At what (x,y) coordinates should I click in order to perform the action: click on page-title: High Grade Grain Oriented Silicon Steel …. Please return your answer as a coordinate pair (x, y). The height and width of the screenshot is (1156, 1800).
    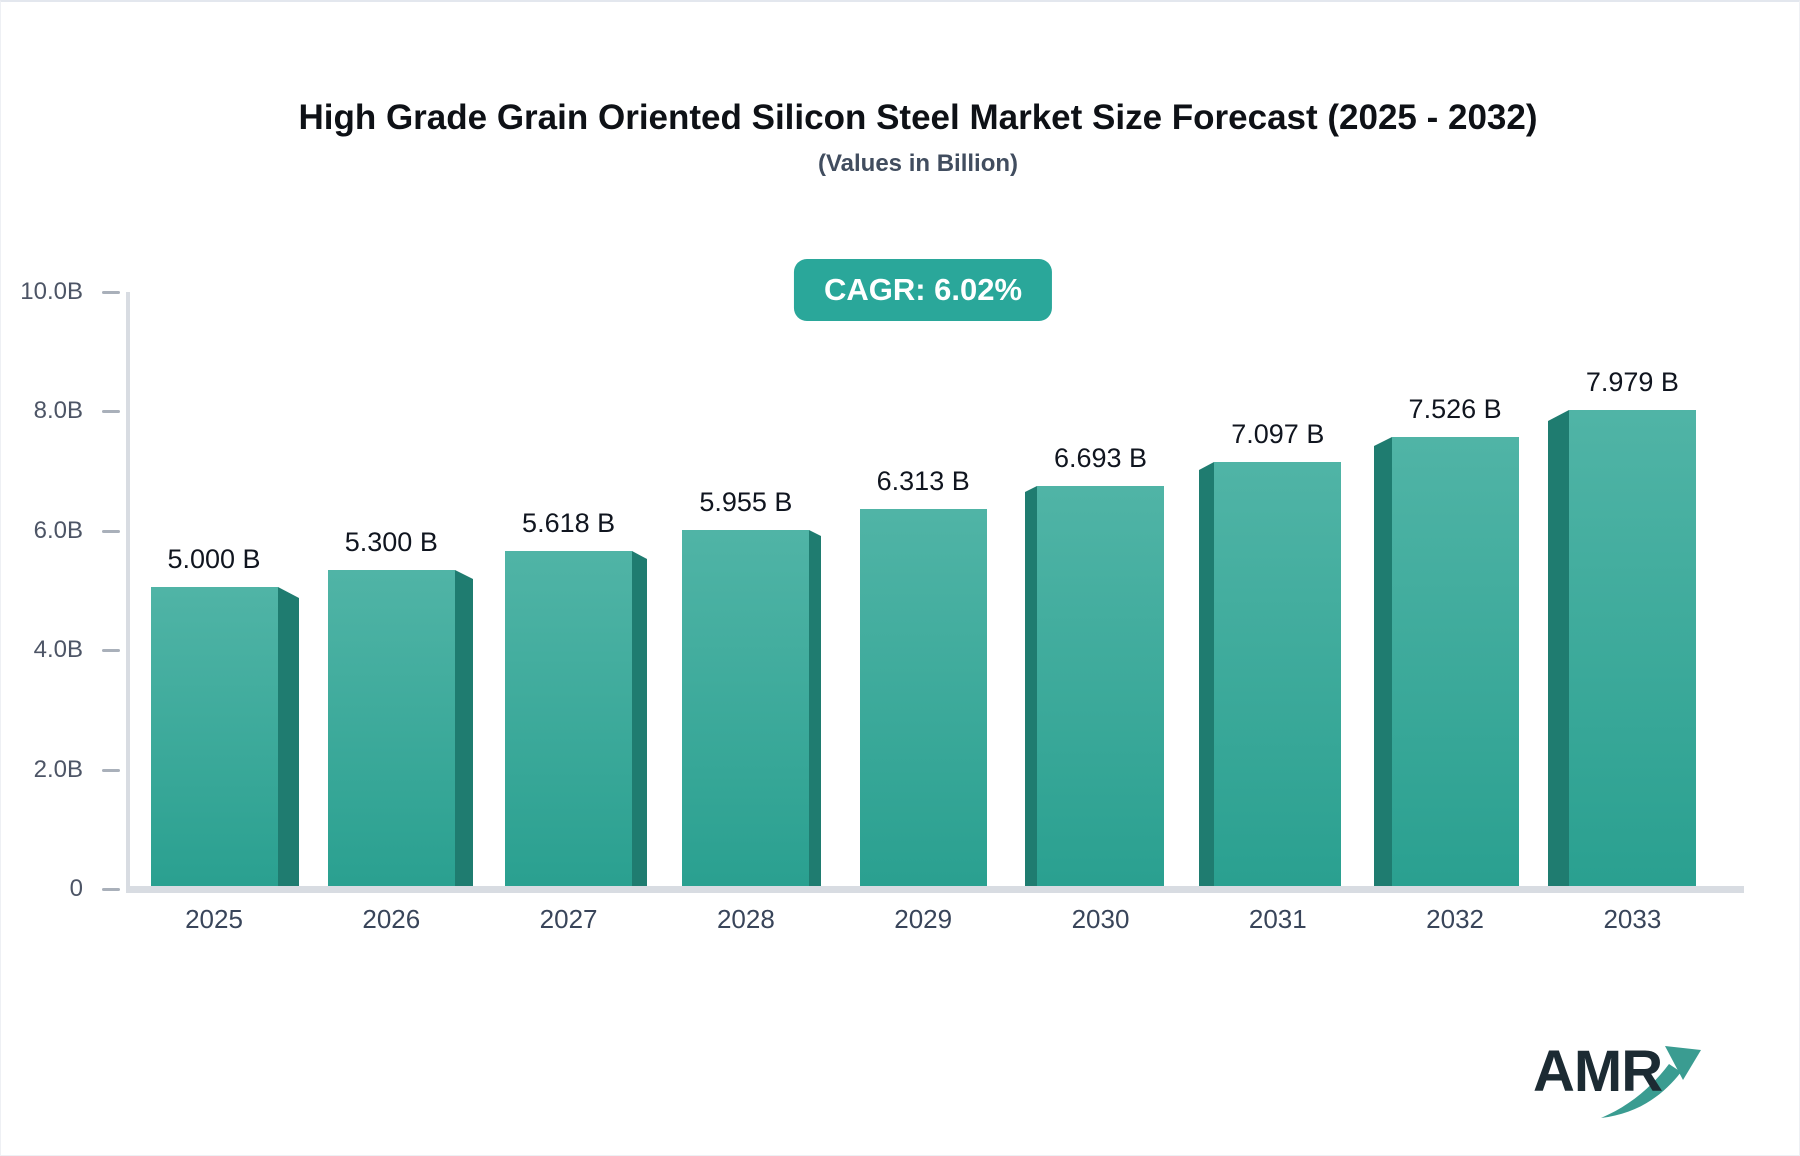
    Looking at the image, I should click on (918, 117).